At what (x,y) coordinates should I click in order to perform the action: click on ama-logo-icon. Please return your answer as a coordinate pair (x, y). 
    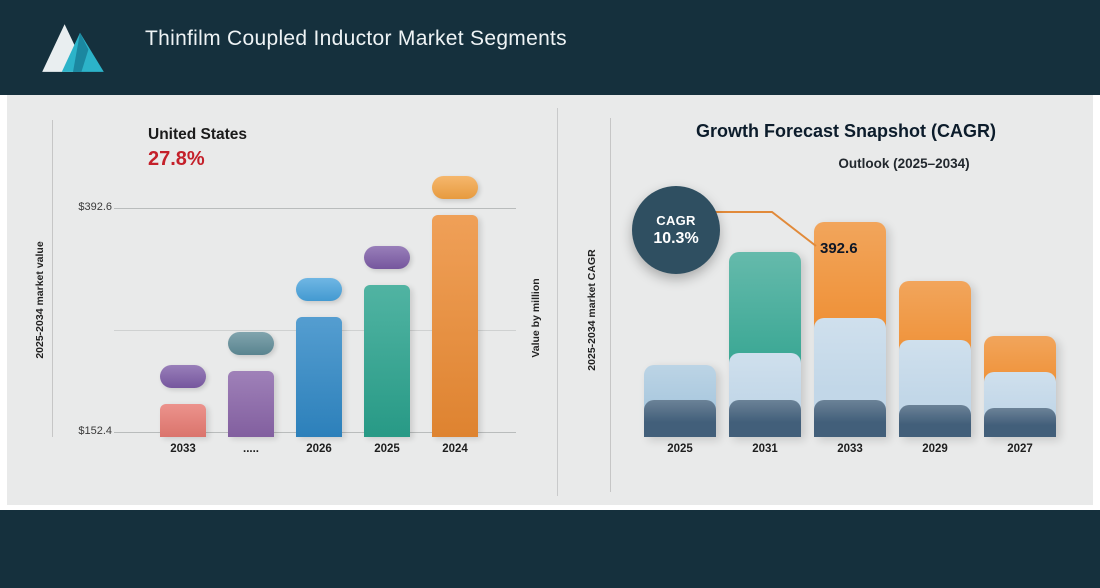
    Looking at the image, I should click on (73, 48).